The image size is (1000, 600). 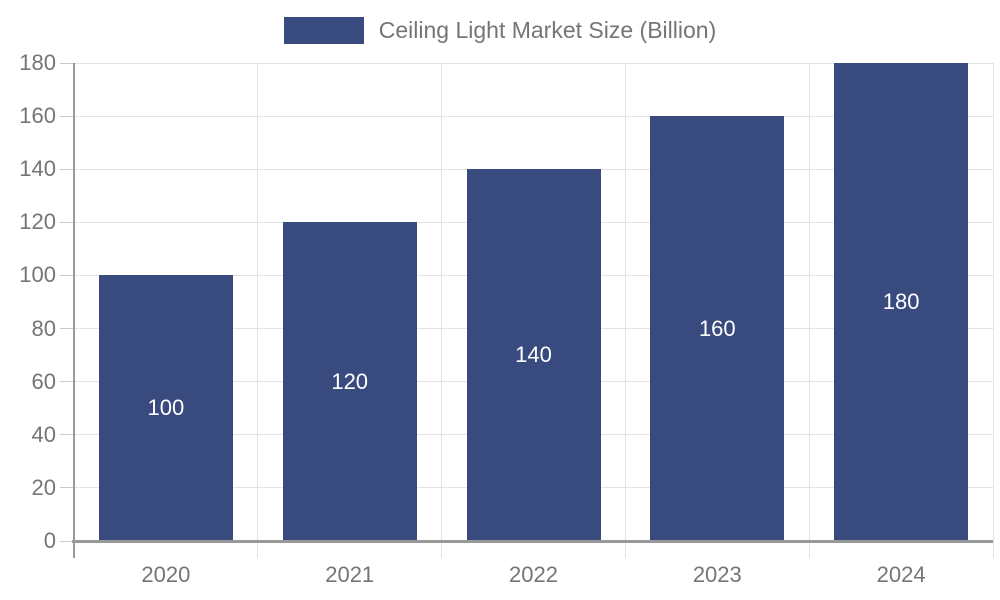 I want to click on bar-value-label: 140, so click(x=533, y=355).